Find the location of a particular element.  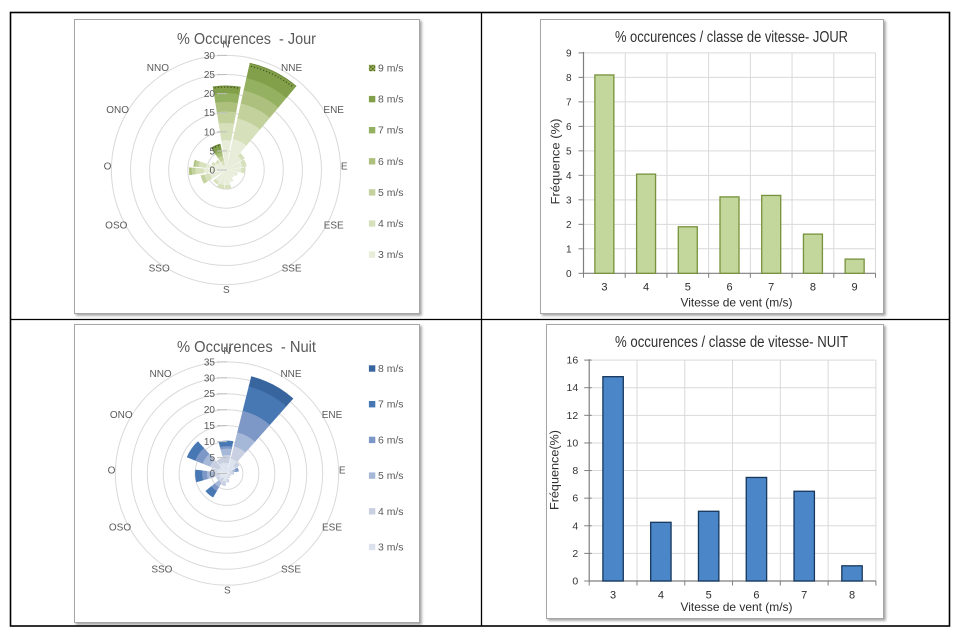

svg-text: % Occurences - Nuit is located at coordinates (247, 347).